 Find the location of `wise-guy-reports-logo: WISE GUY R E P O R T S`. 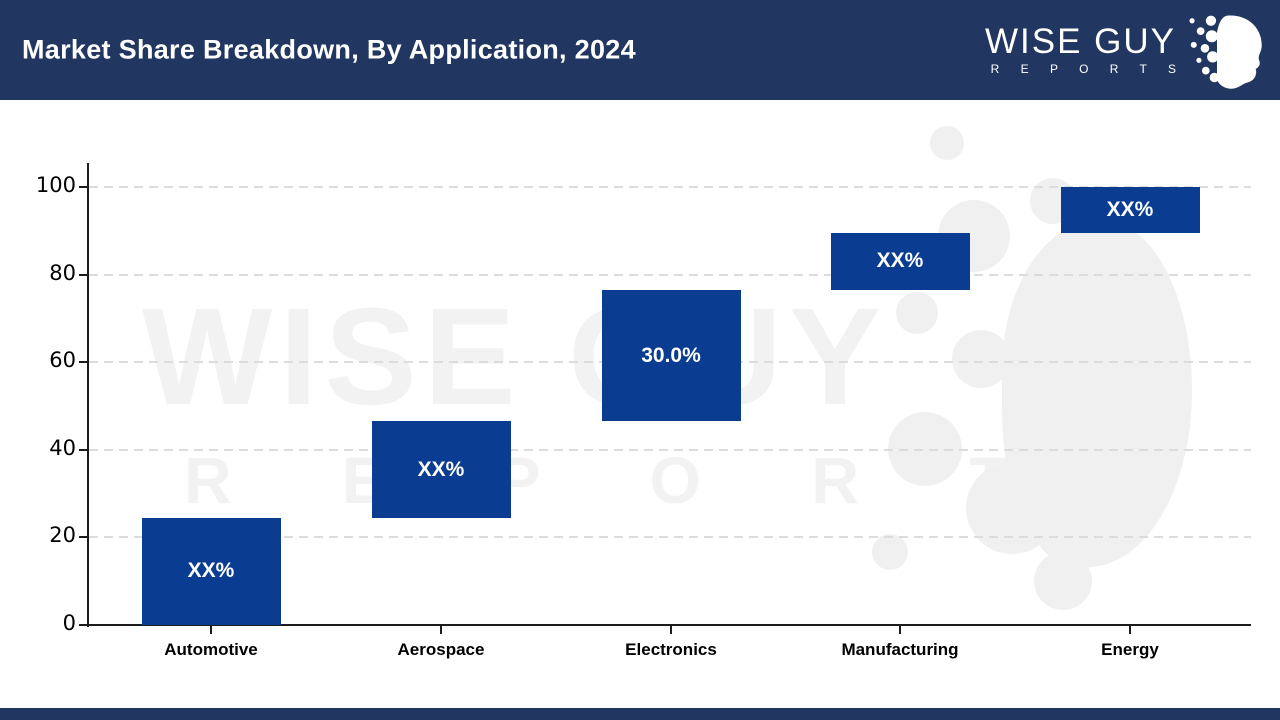

wise-guy-reports-logo: WISE GUY R E P O R T S is located at coordinates (1125, 50).